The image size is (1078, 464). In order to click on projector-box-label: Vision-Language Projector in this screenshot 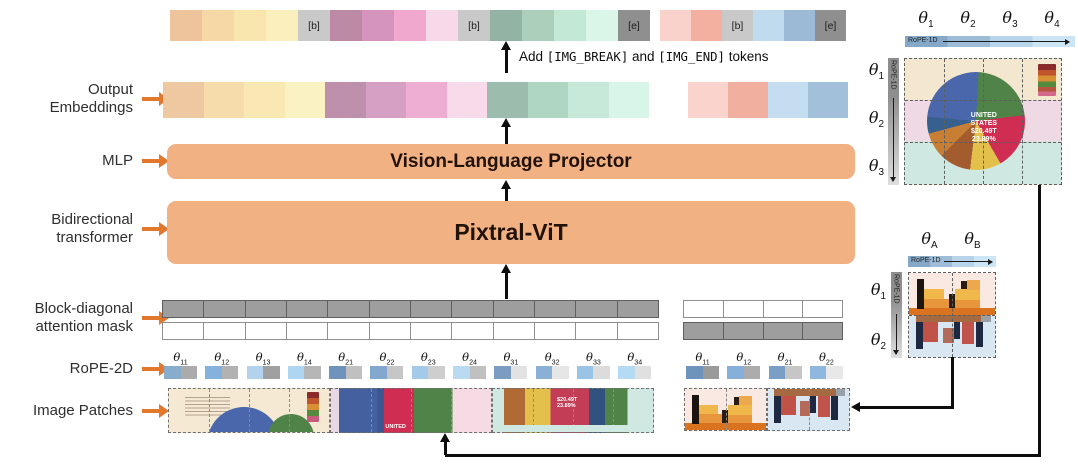, I will do `click(511, 161)`.